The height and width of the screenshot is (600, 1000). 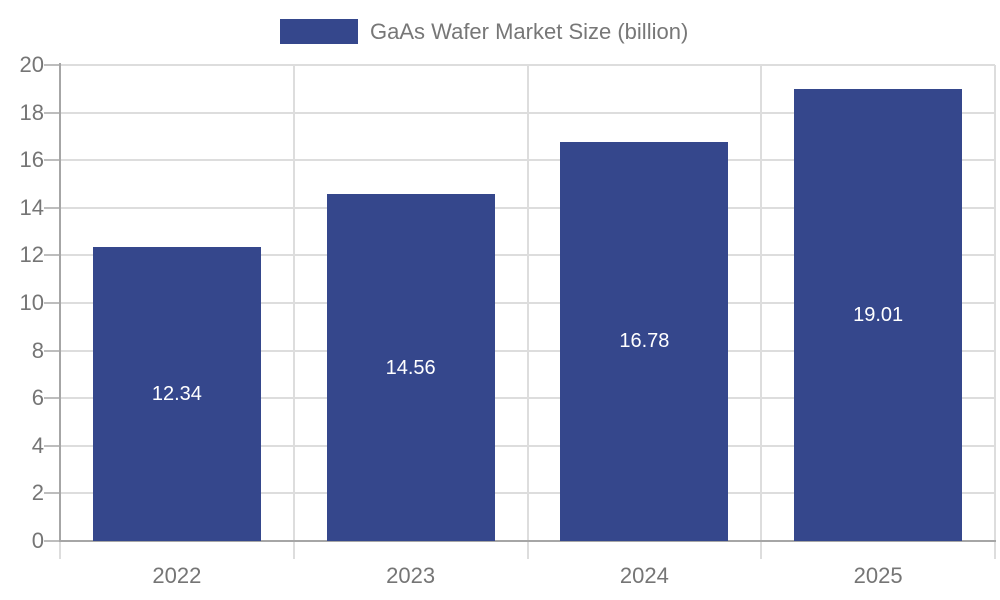 What do you see at coordinates (411, 575) in the screenshot?
I see `x-axis-tick-label-2023: 2023` at bounding box center [411, 575].